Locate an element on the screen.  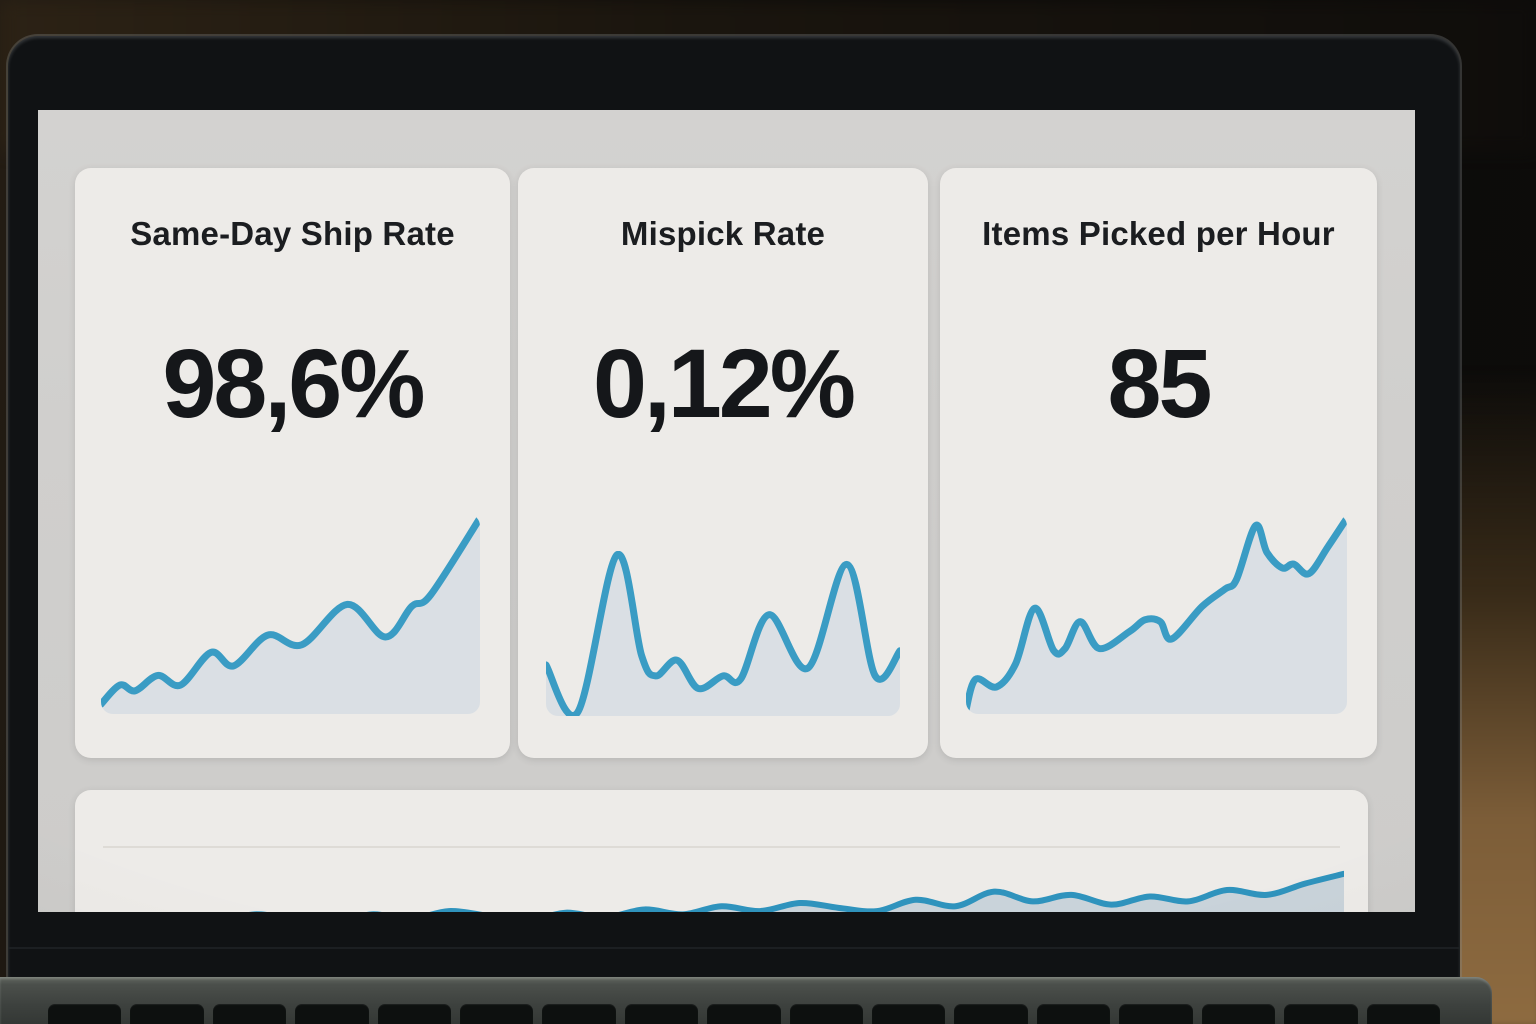
mispick-rate-sparkline is located at coordinates (723, 633).